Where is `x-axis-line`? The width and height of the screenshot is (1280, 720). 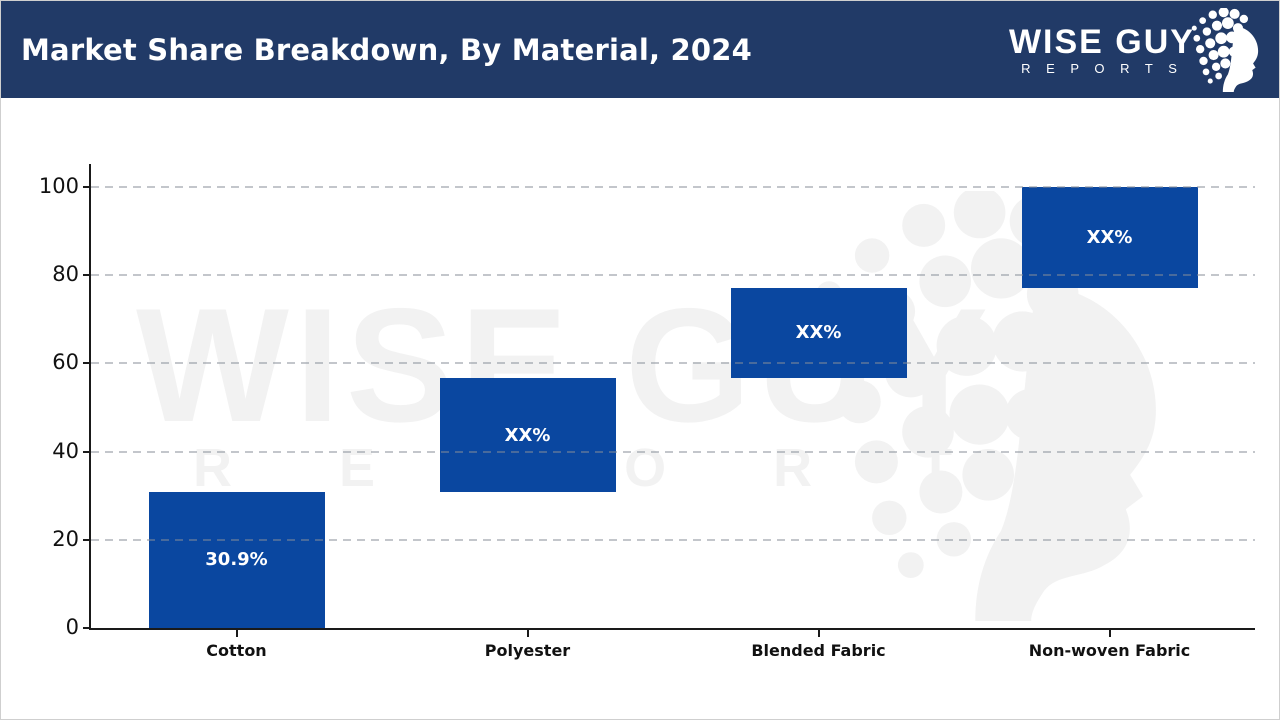
x-axis-line is located at coordinates (672, 629).